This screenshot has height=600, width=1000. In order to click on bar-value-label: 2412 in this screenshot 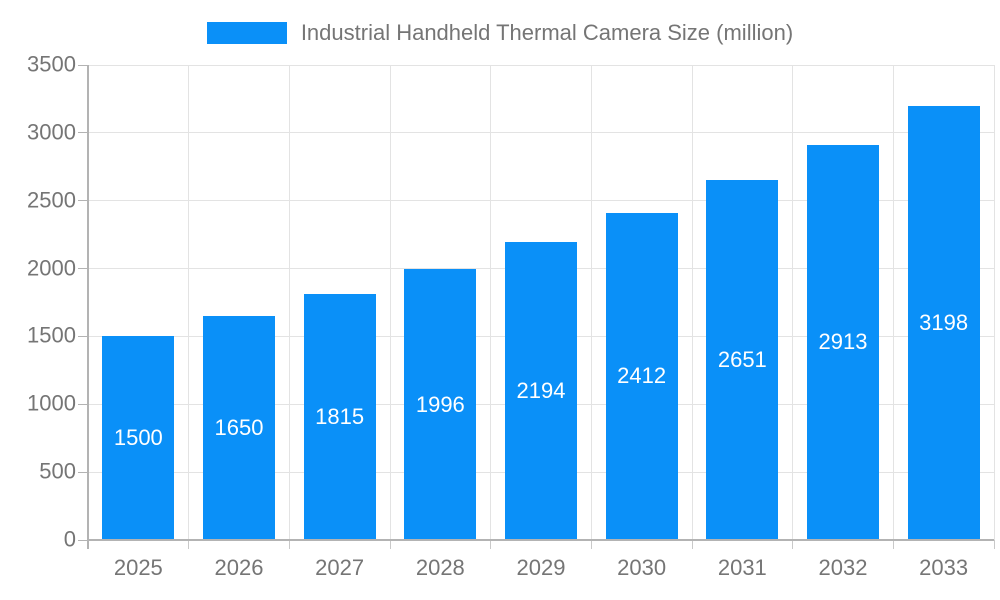, I will do `click(642, 376)`.